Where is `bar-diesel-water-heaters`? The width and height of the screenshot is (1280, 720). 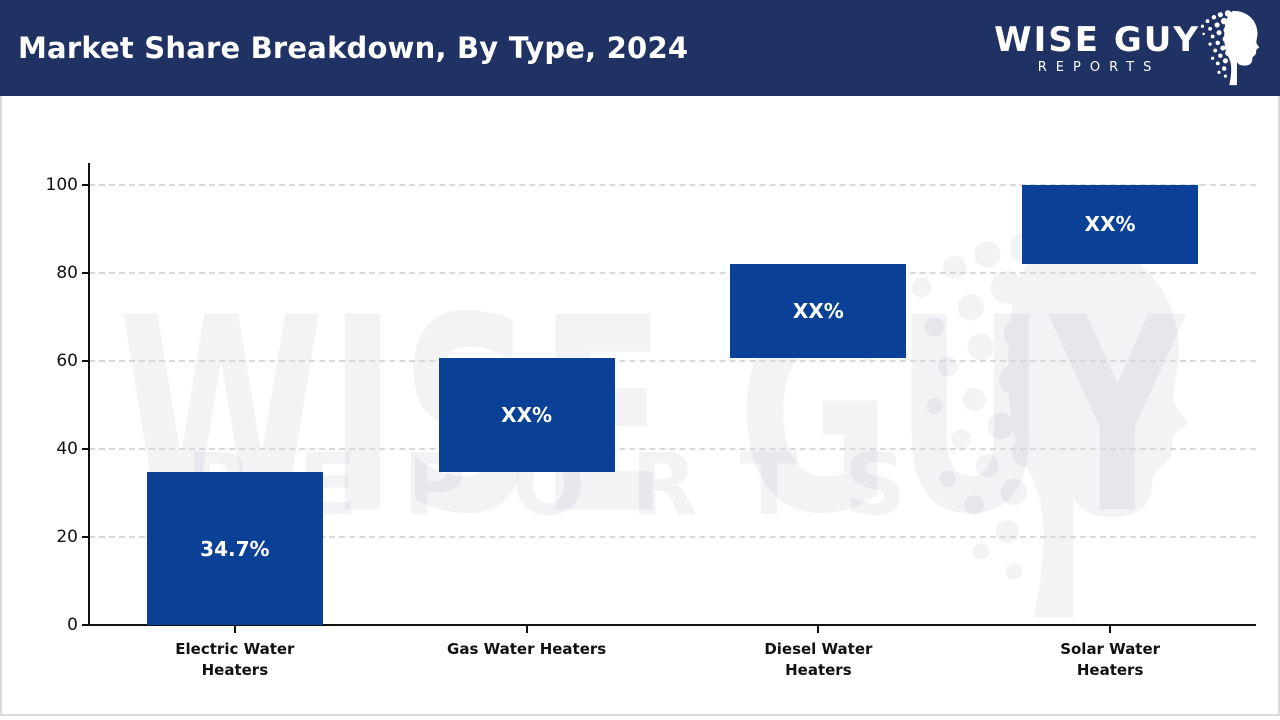
bar-diesel-water-heaters is located at coordinates (818, 311).